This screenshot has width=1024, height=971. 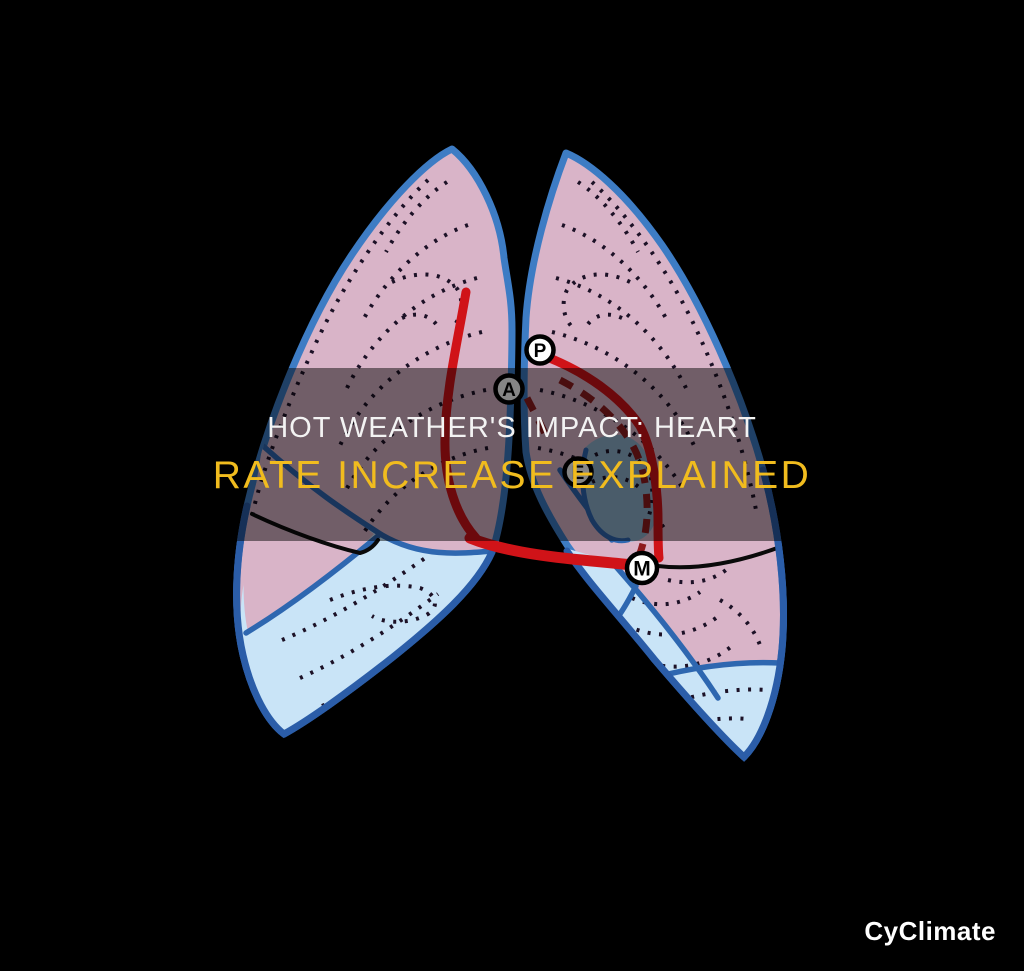 I want to click on marker-e-letter: E, so click(x=578, y=473).